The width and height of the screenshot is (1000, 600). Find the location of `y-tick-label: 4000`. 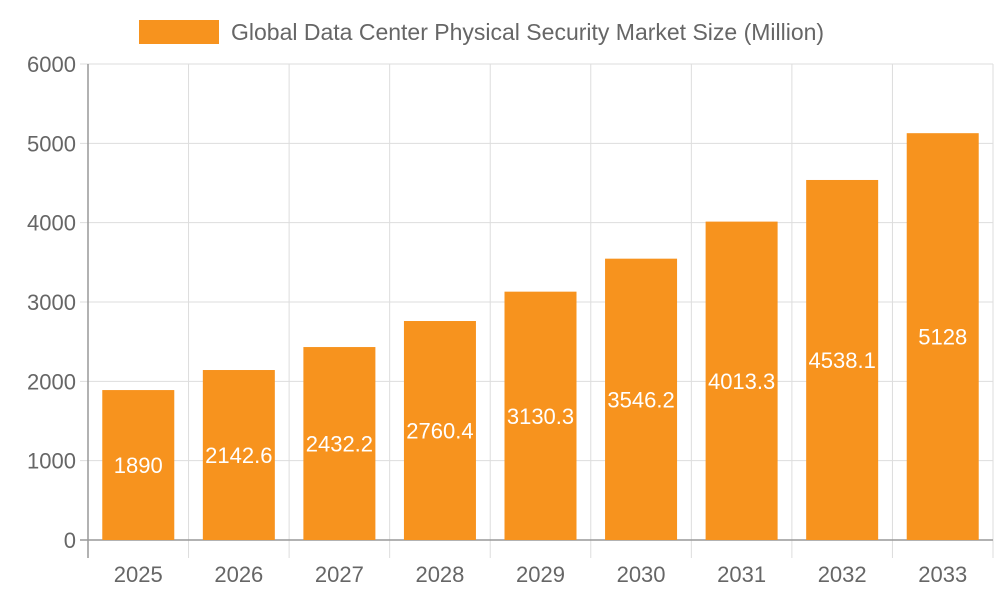

y-tick-label: 4000 is located at coordinates (51, 223).